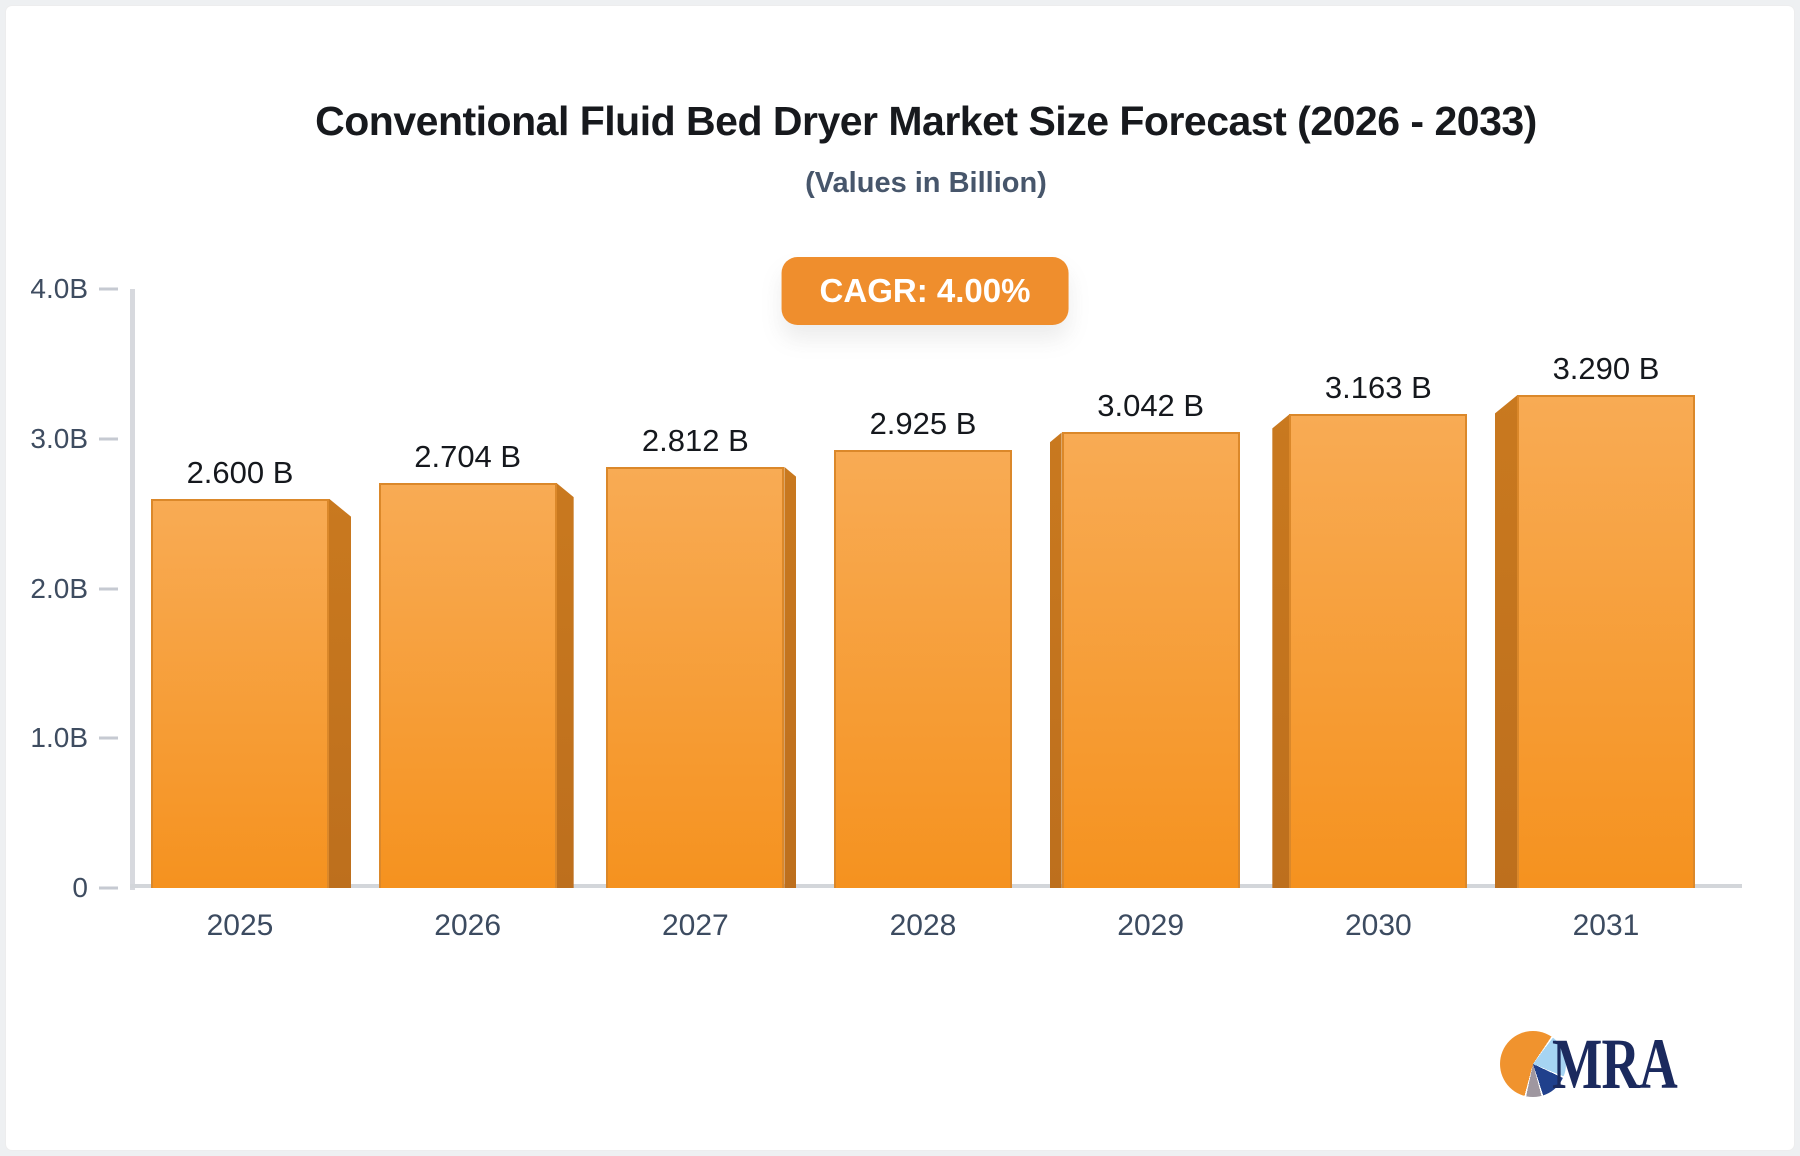  Describe the element at coordinates (468, 925) in the screenshot. I see `x-axis-label-2026: 2026` at that location.